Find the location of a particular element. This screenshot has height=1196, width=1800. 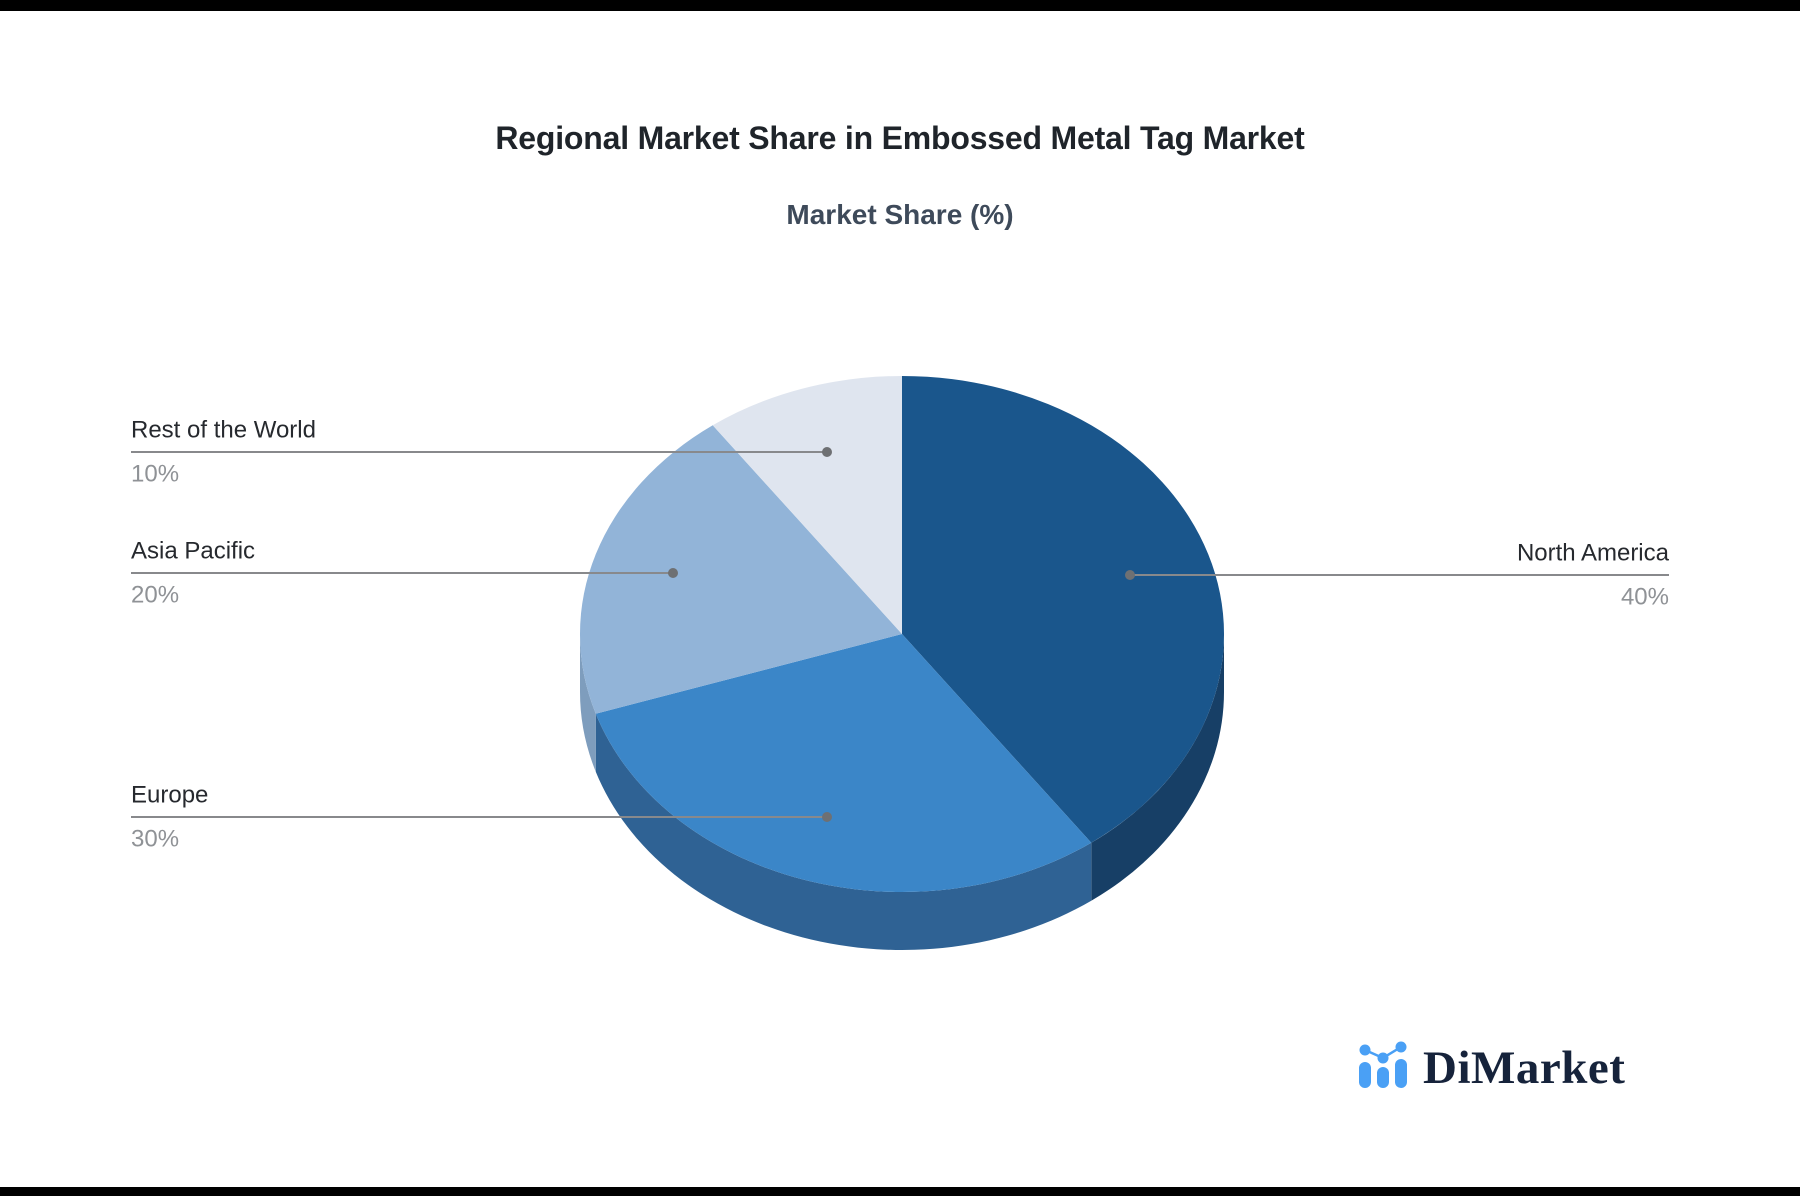

slice-value-europe: 30% is located at coordinates (155, 839).